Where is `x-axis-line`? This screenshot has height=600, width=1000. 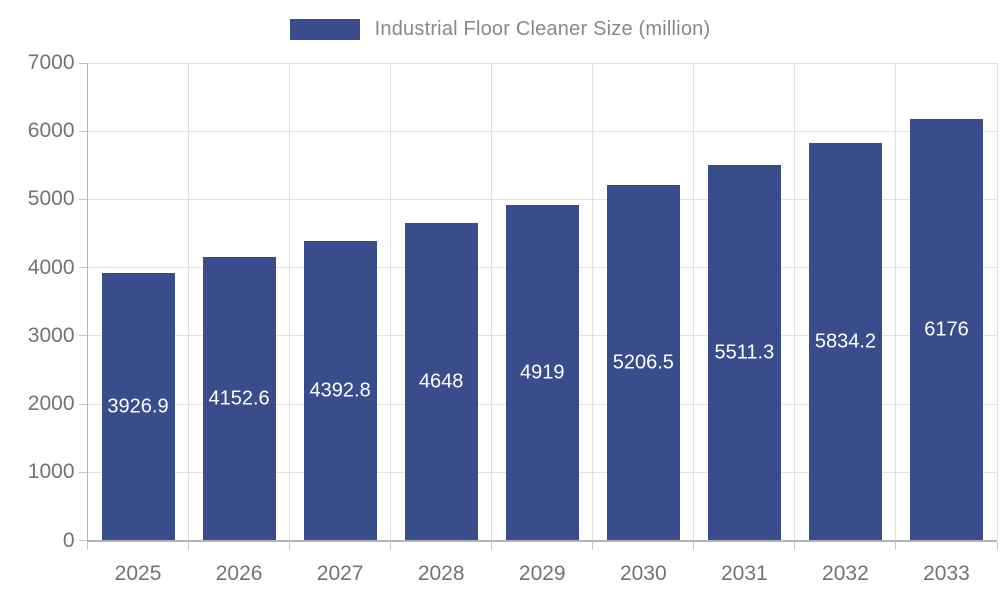
x-axis-line is located at coordinates (541, 540).